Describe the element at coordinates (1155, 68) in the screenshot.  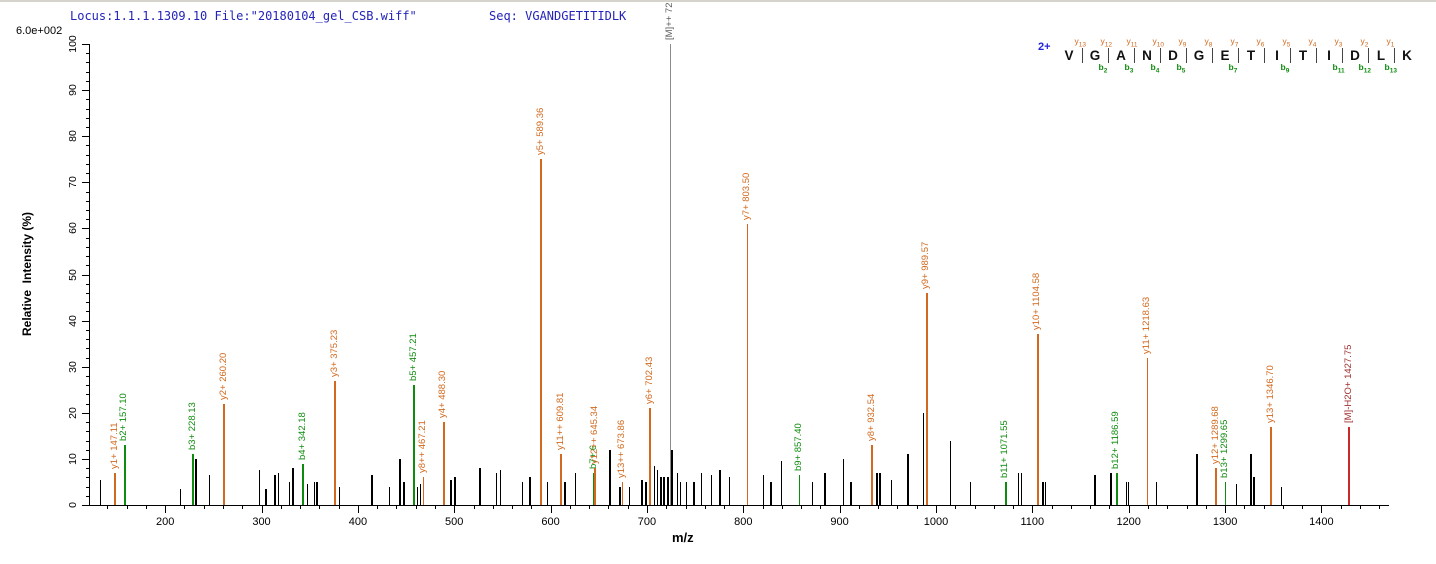
I see `b-ion-tag: b4` at that location.